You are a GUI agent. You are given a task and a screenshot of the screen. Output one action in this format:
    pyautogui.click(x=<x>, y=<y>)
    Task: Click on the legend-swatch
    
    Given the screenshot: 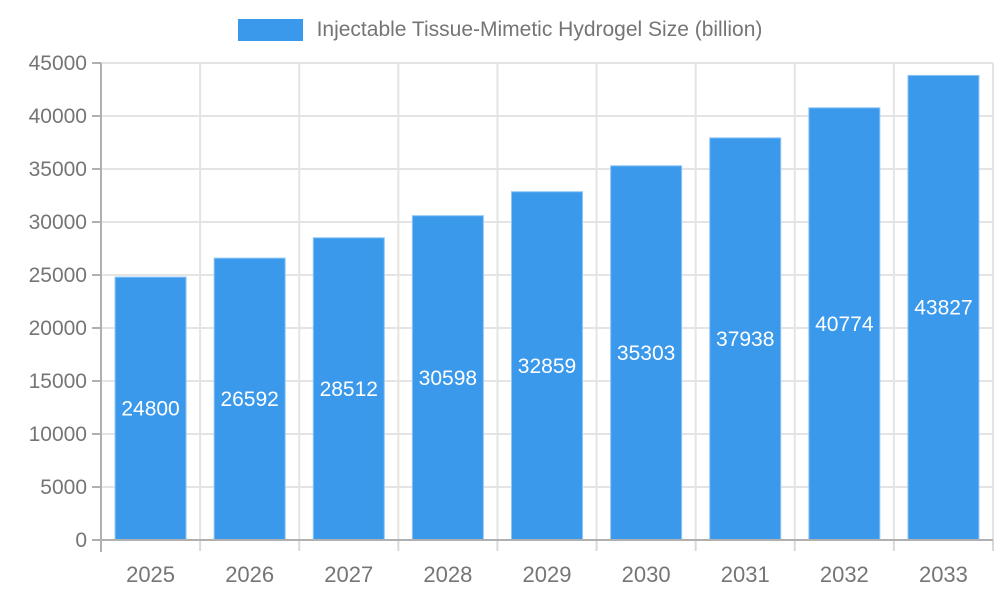 What is the action you would take?
    pyautogui.click(x=270, y=30)
    